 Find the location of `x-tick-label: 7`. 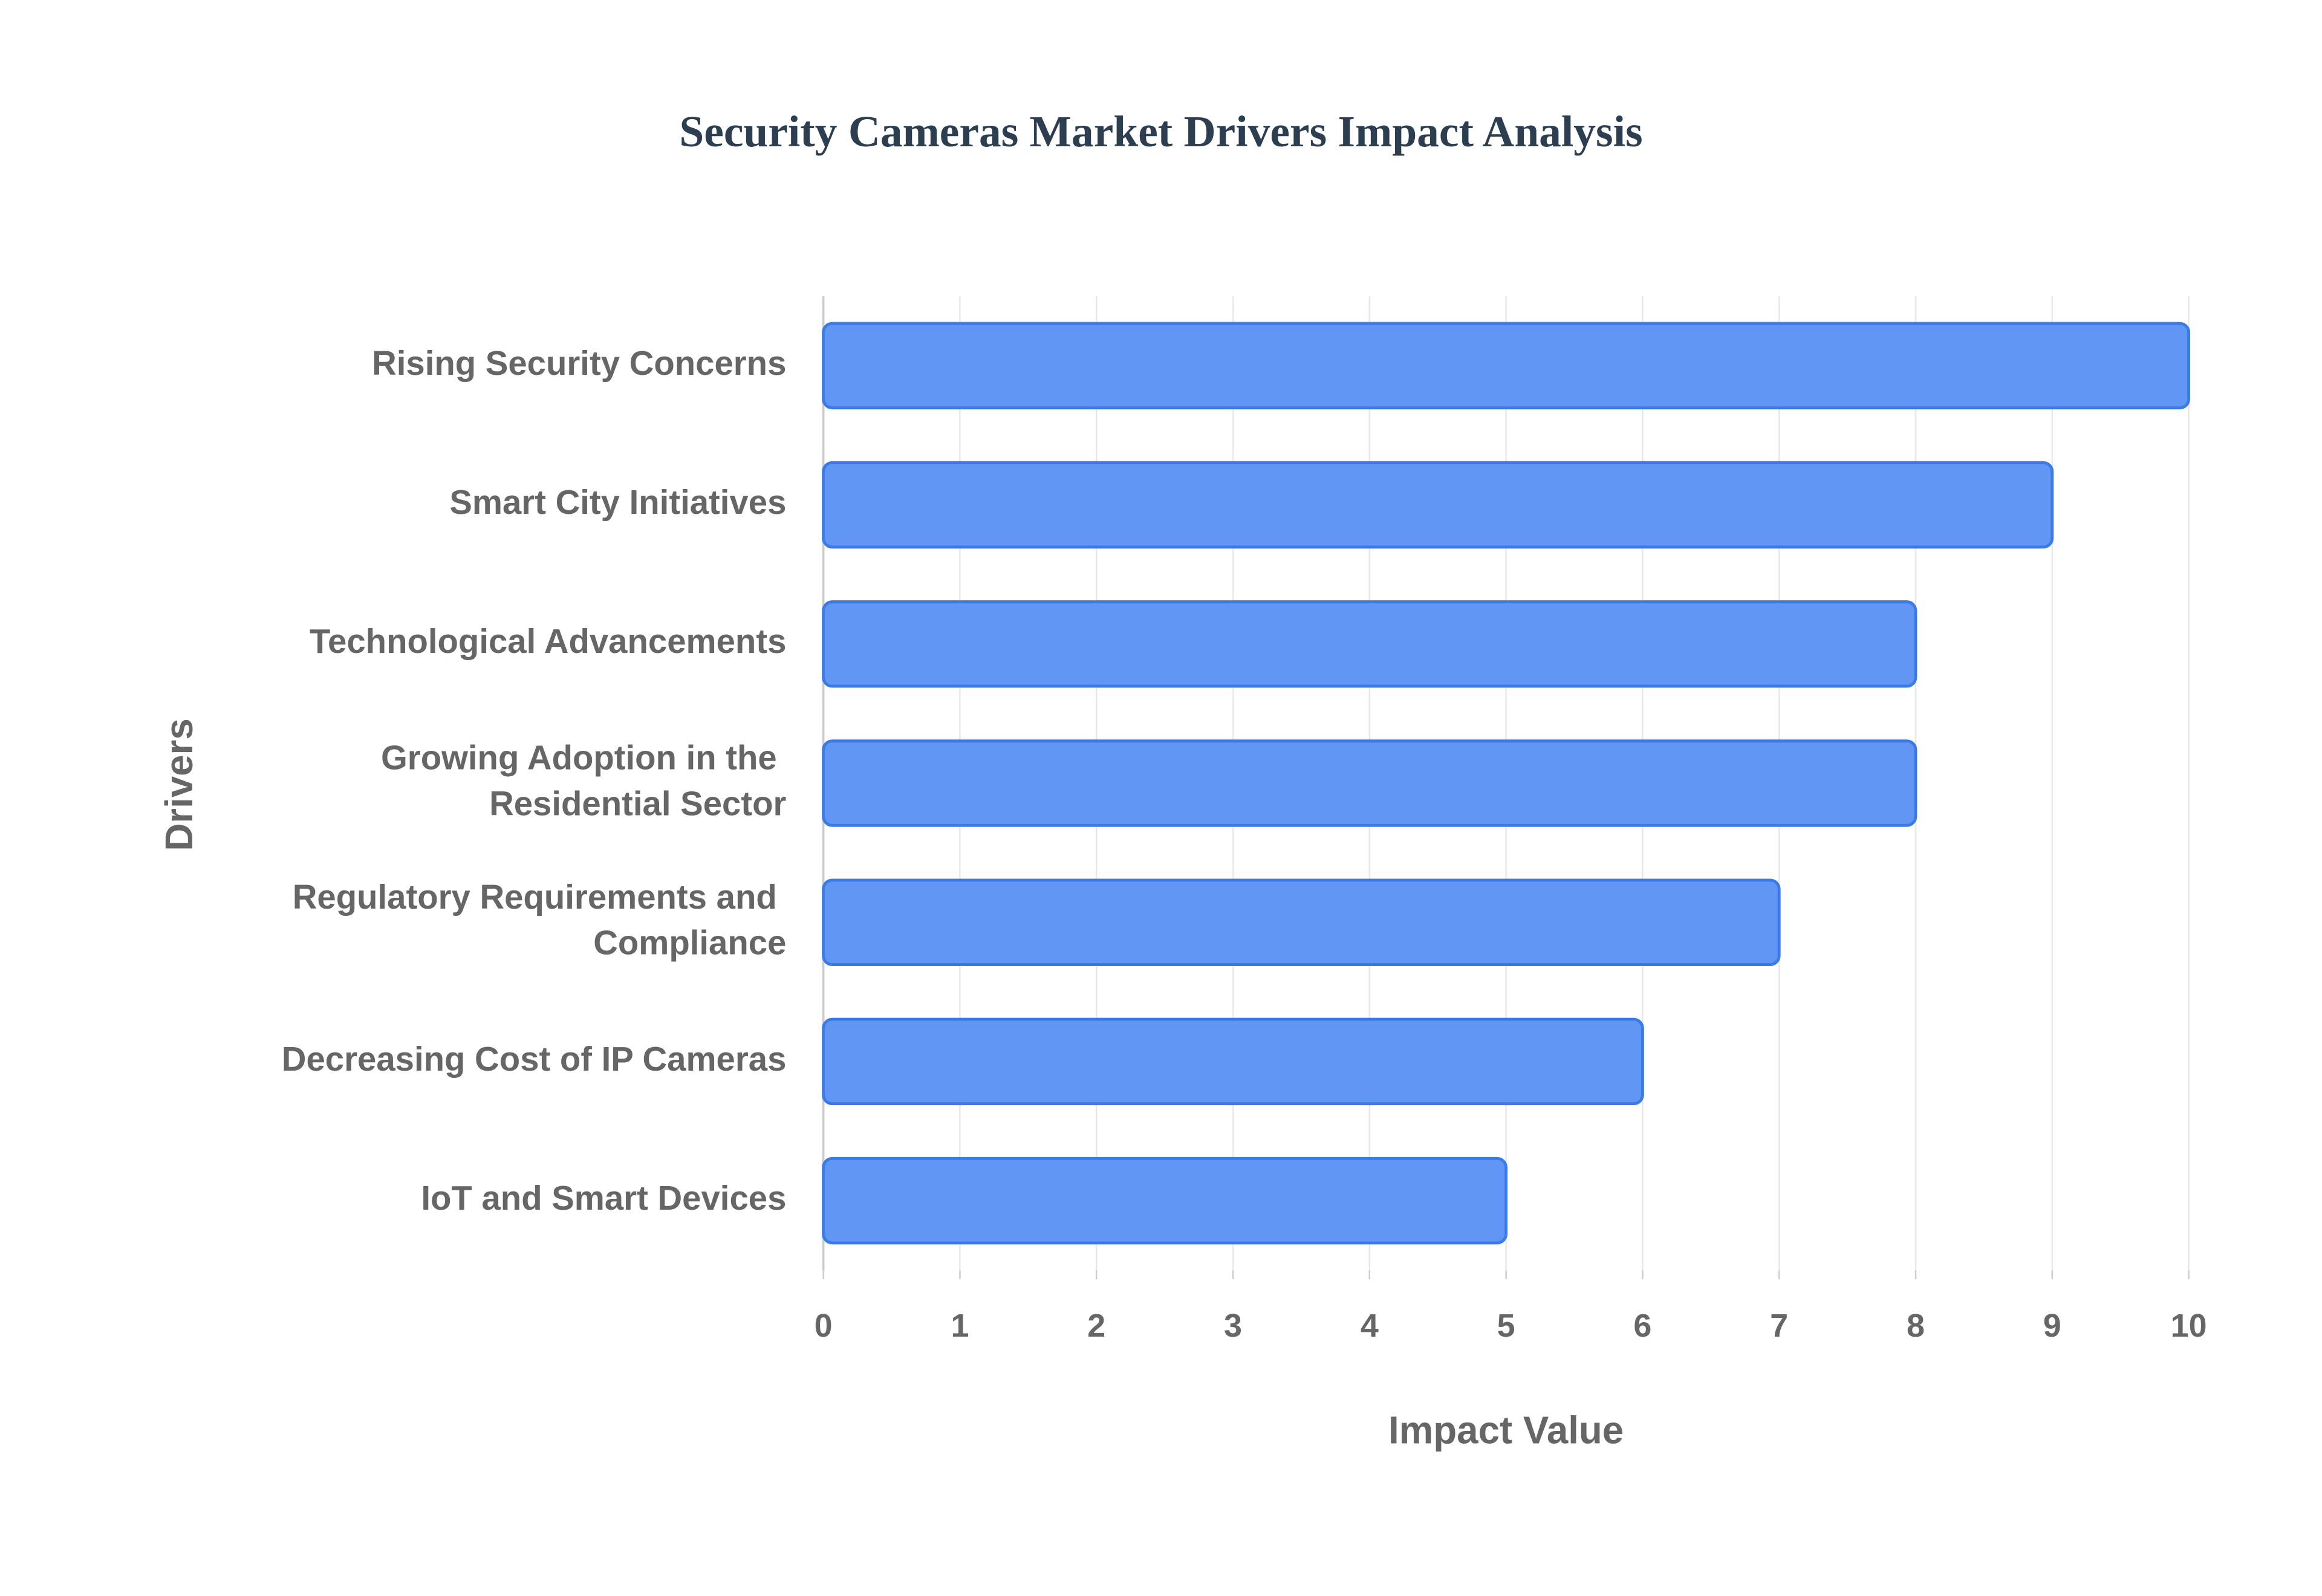

x-tick-label: 7 is located at coordinates (1779, 1326).